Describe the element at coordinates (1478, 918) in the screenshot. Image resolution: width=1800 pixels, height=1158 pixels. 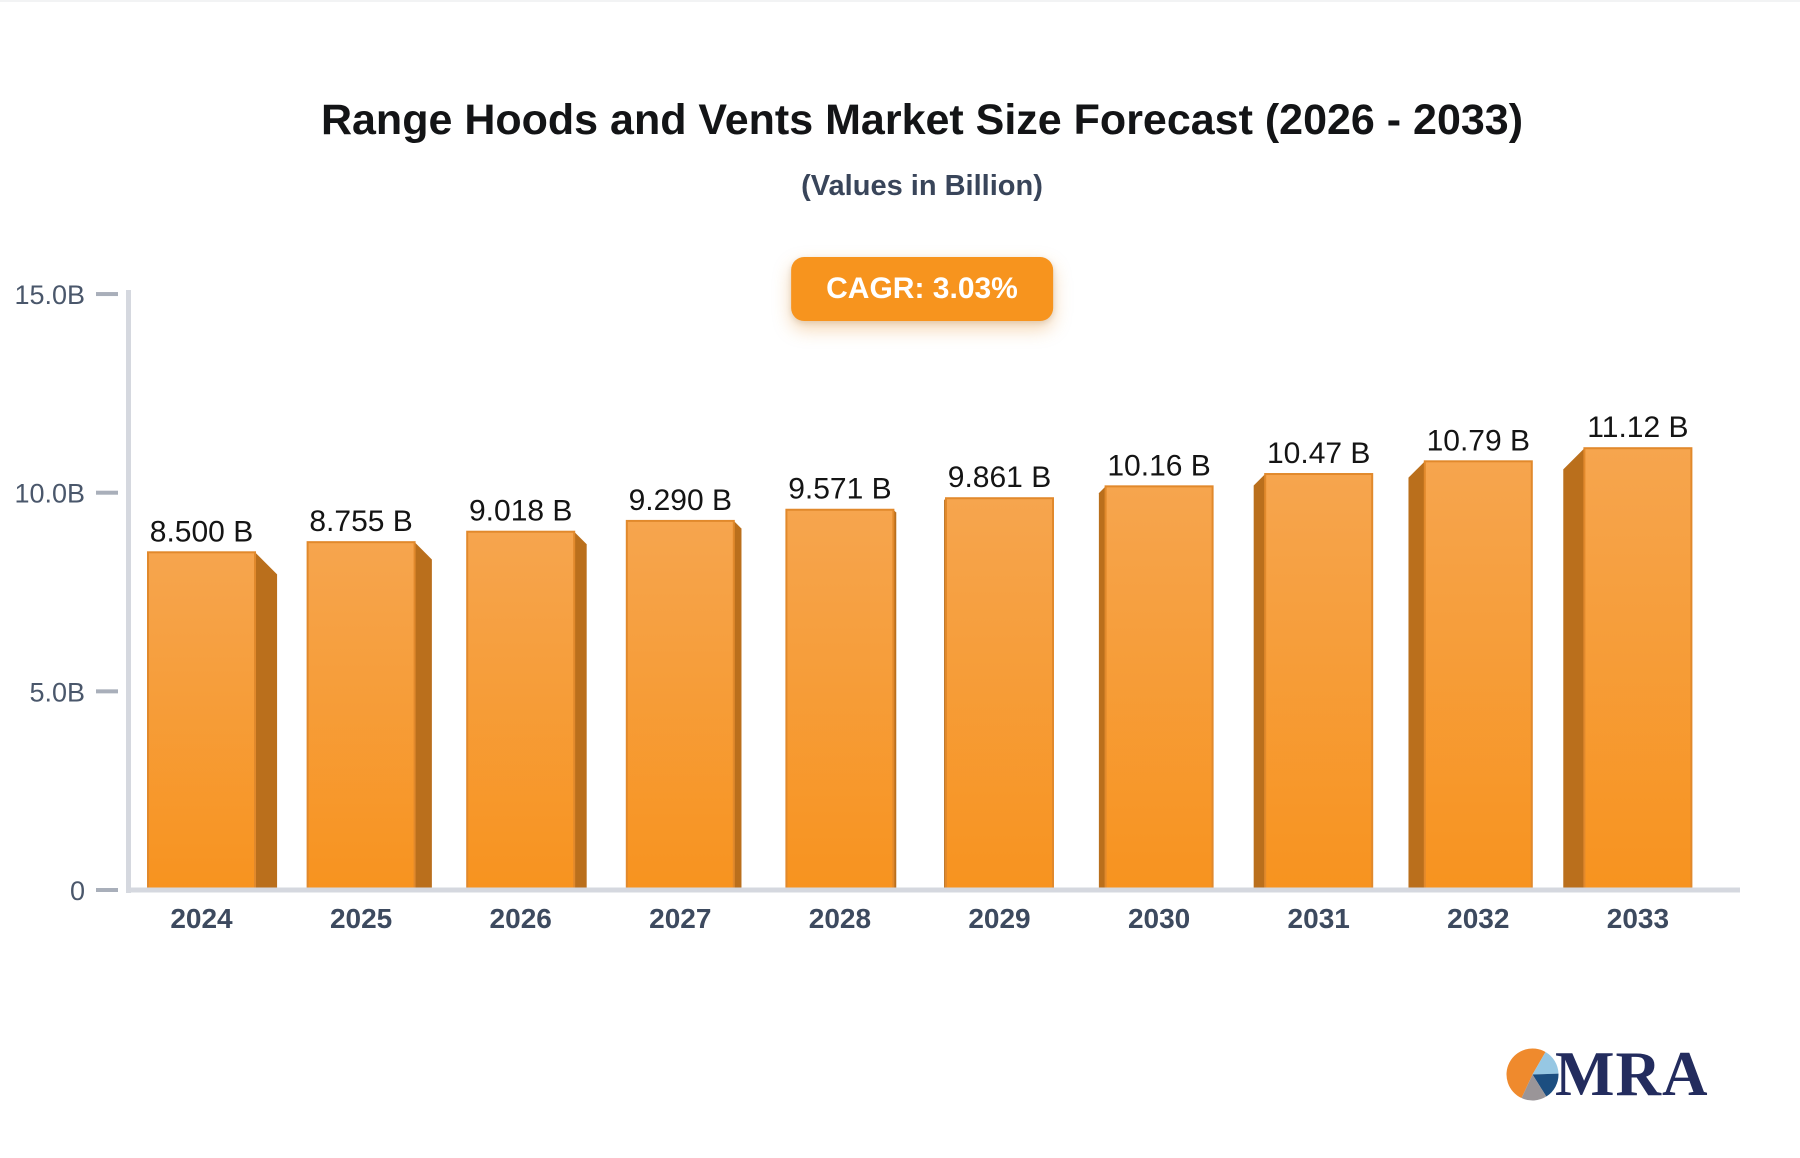
I see `x-tick-label: 2032` at that location.